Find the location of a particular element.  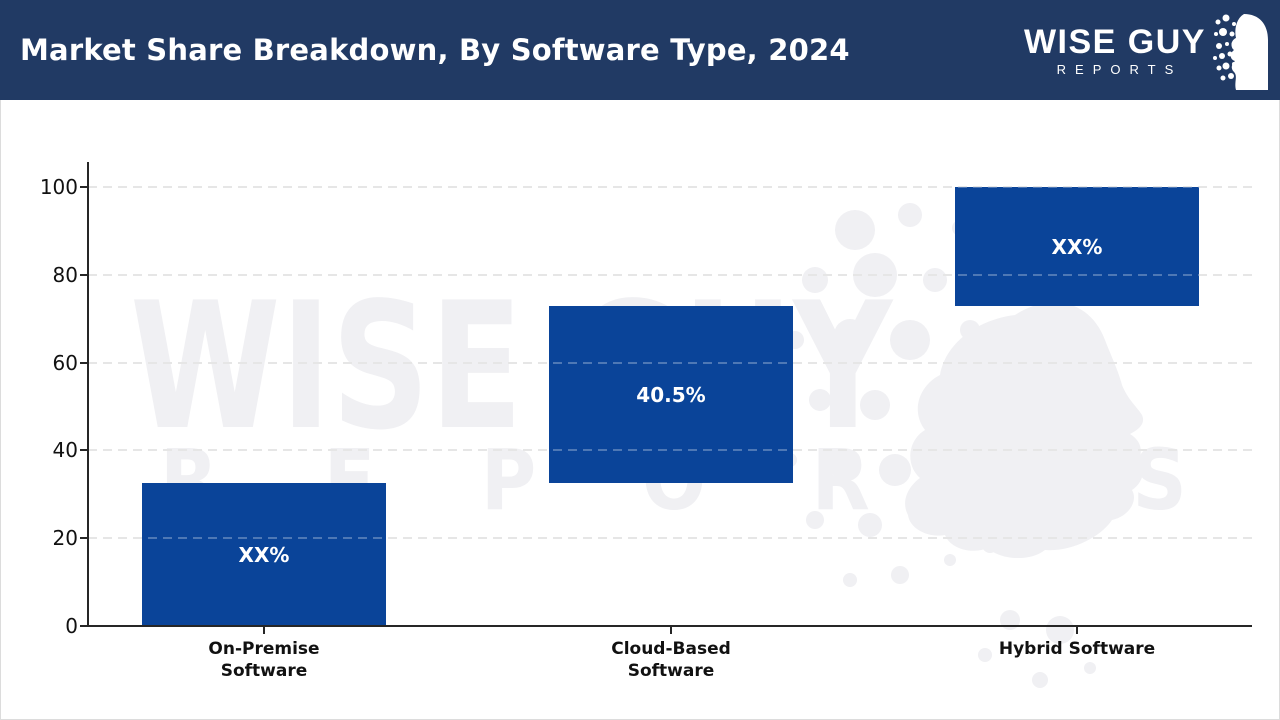

y-tick-label: 20 is located at coordinates (65, 538).